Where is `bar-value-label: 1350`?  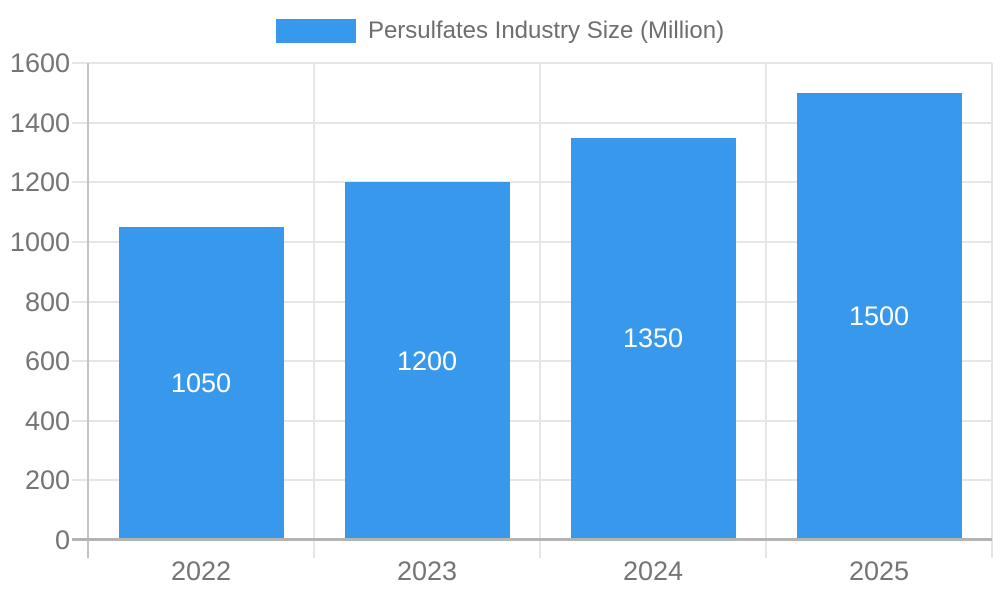 bar-value-label: 1350 is located at coordinates (653, 338).